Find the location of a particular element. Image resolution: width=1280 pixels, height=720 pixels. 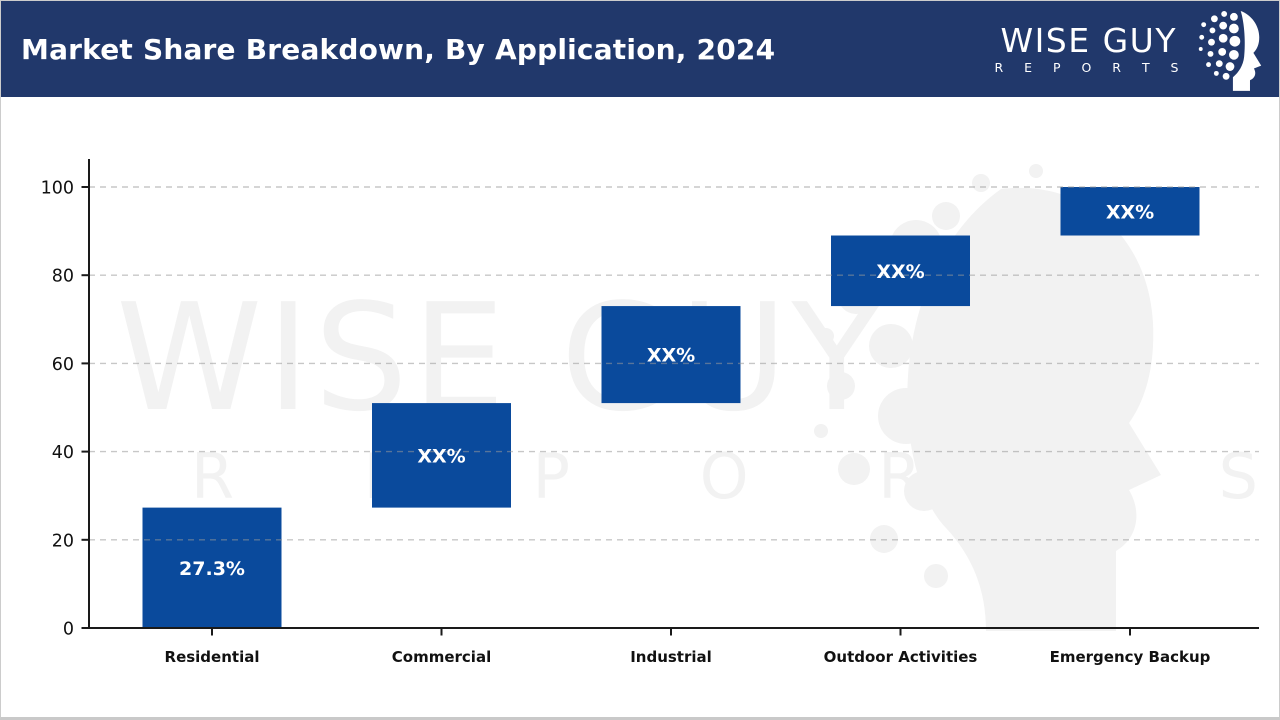

y-tick-label-60: 60 is located at coordinates (63, 365).